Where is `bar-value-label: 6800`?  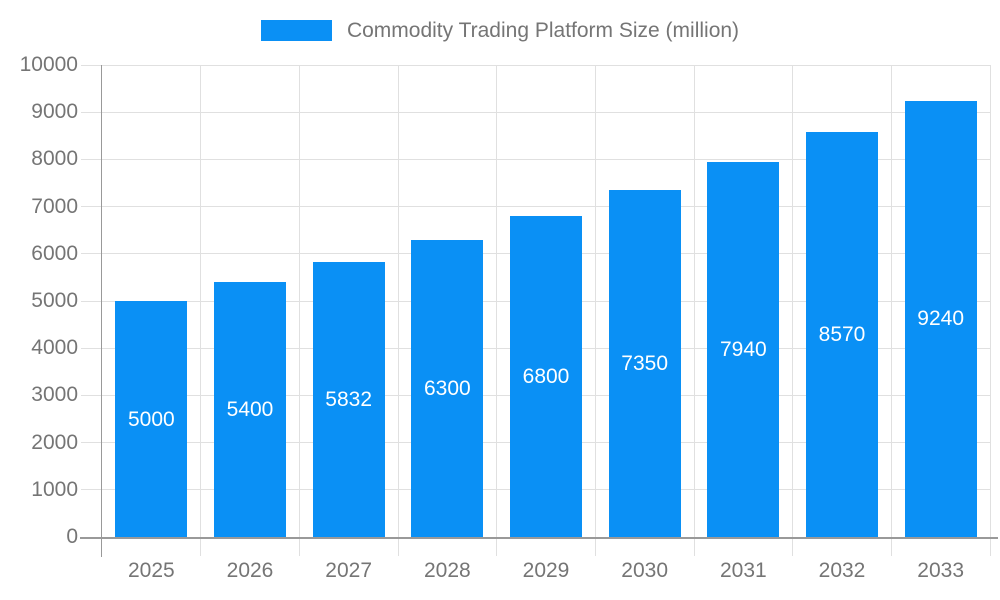 bar-value-label: 6800 is located at coordinates (546, 376).